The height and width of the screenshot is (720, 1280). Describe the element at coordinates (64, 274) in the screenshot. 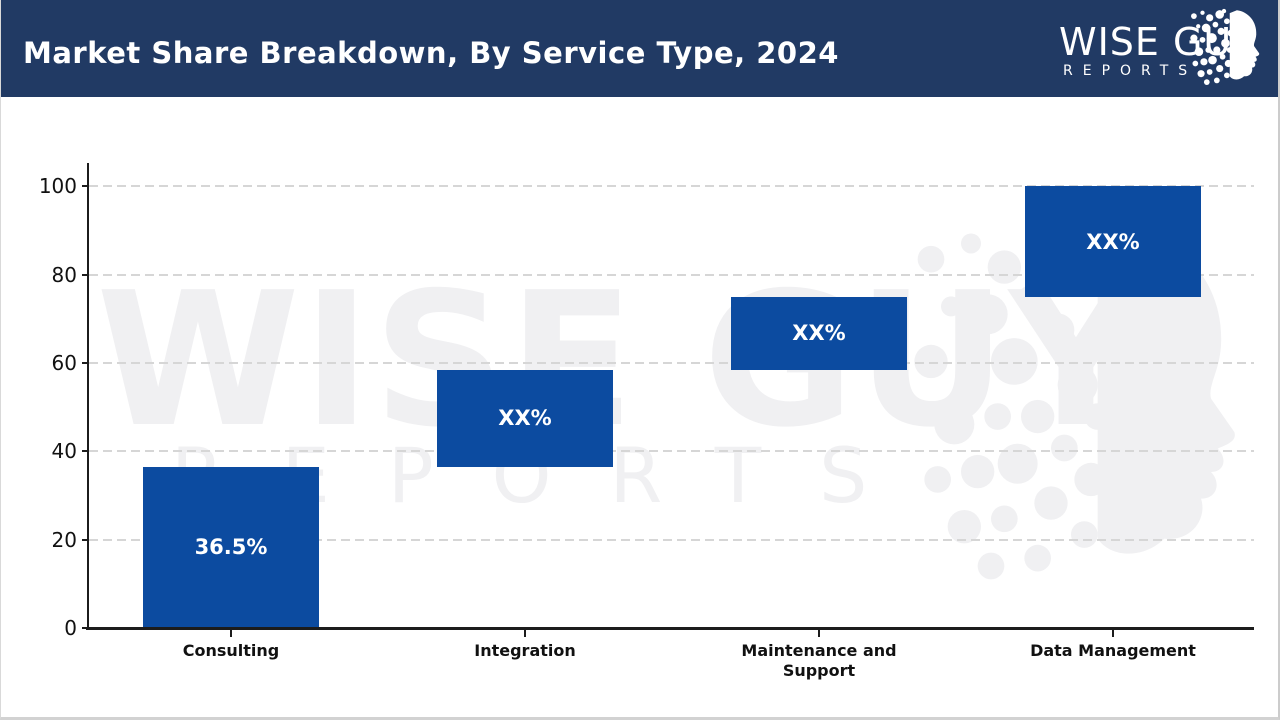

I see `y-axis-tick-label: 80` at that location.